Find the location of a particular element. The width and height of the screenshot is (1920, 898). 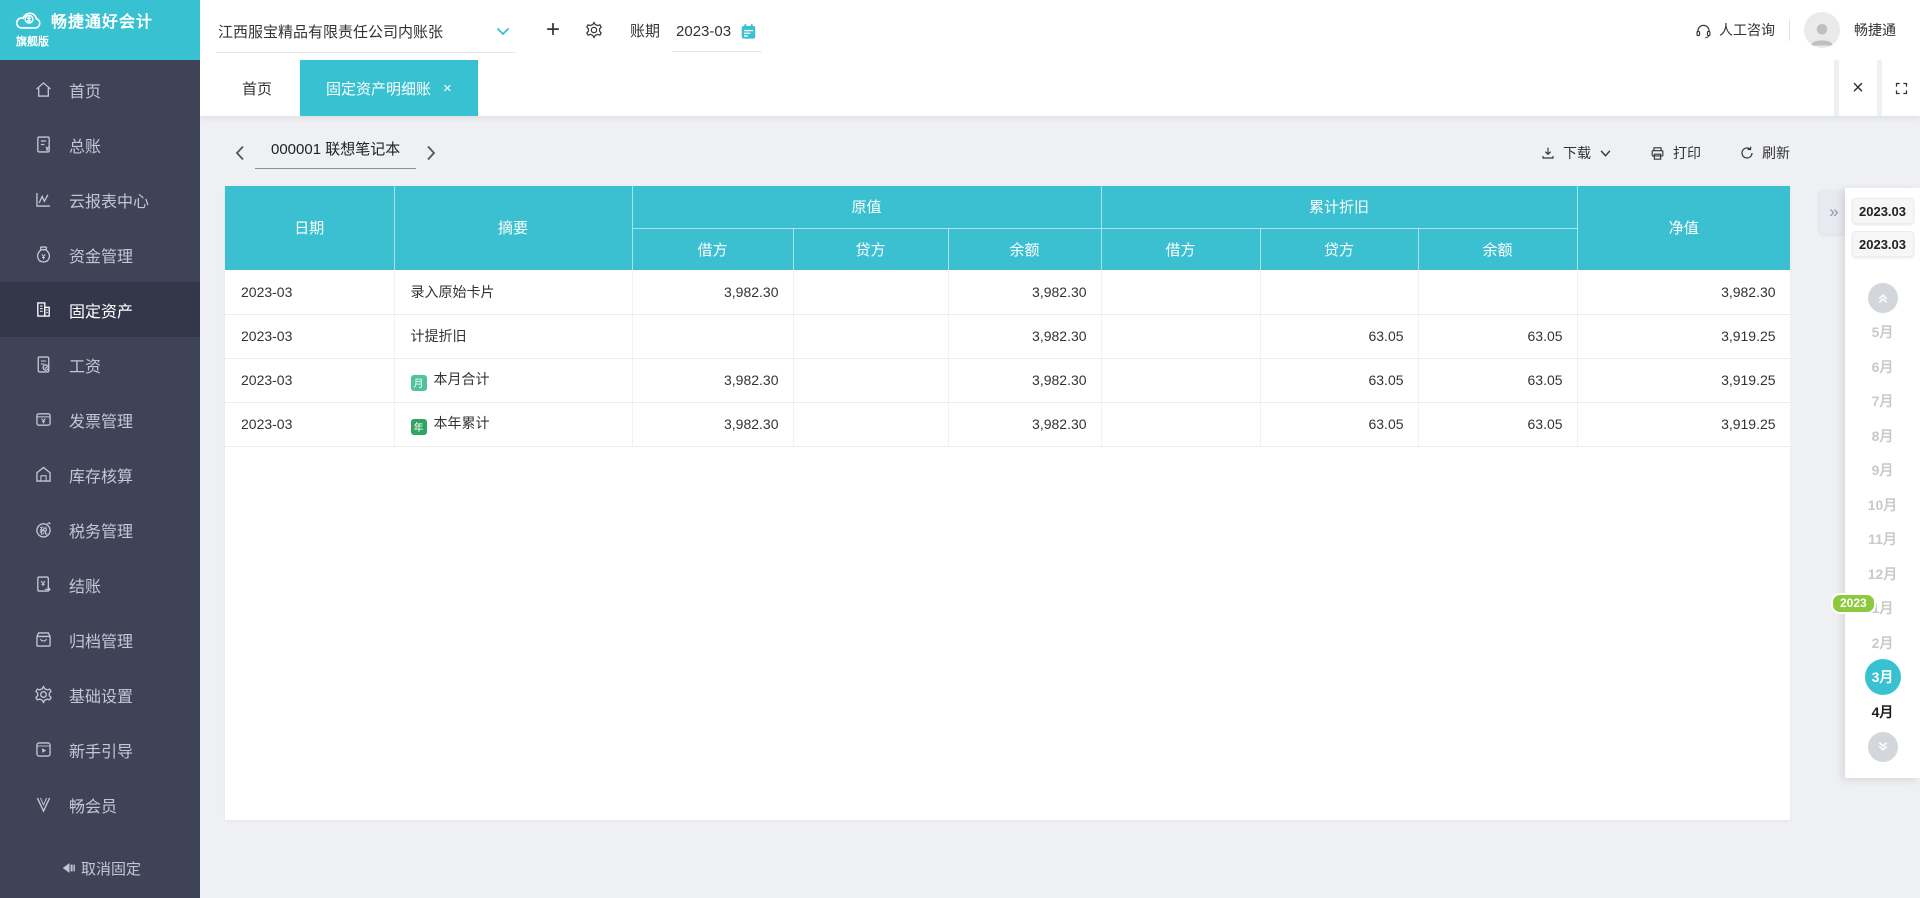

sidebar-item-member: 畅会员 is located at coordinates (100, 804).